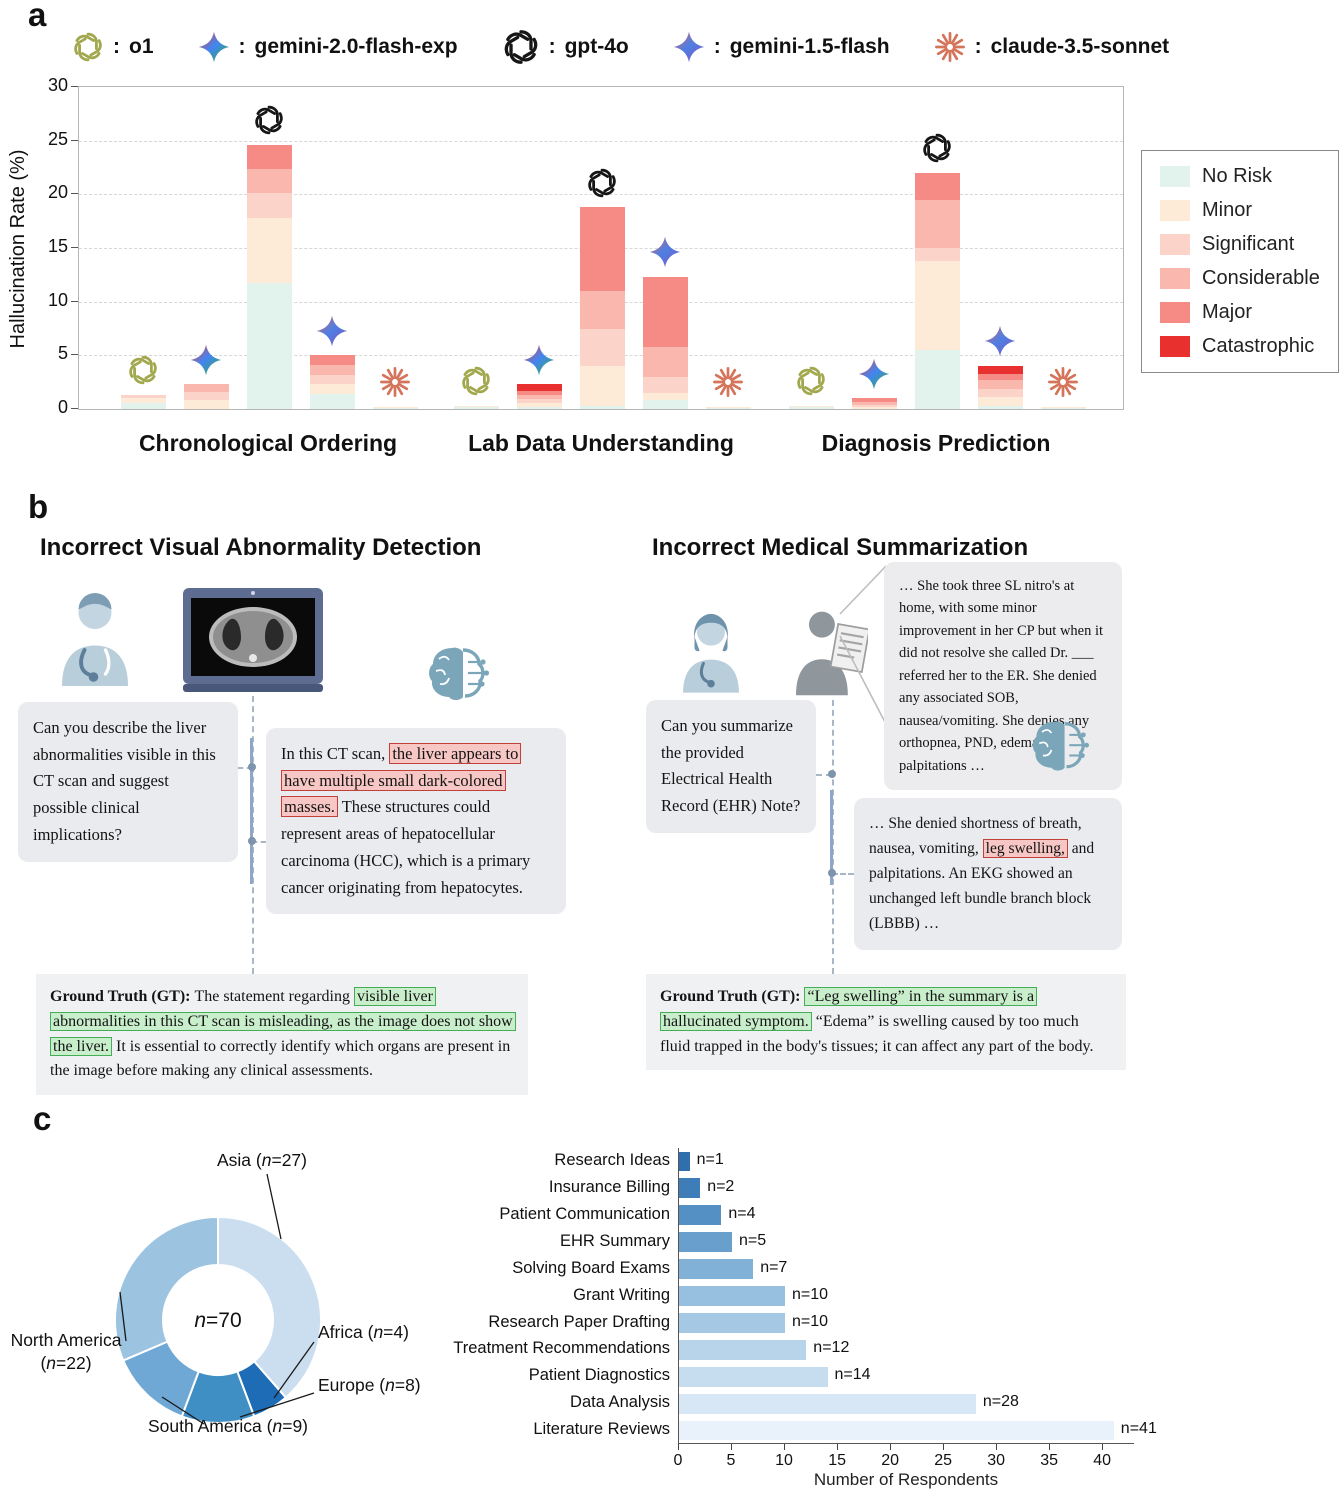  I want to click on bar-category-label: Patient Communication, so click(584, 1213).